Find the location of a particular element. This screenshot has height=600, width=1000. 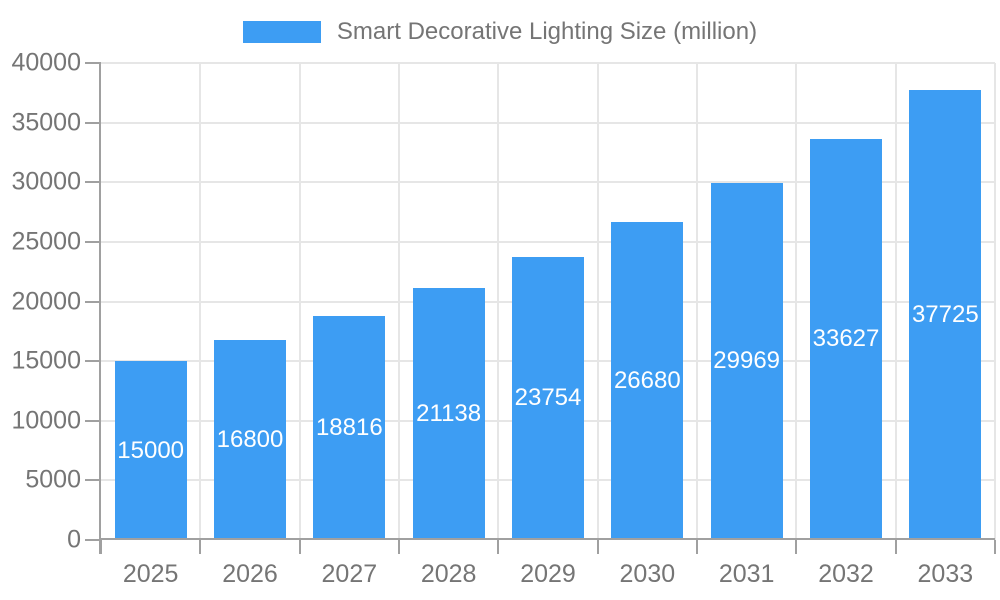

legend-label: Smart Decorative Lighting Size (million) is located at coordinates (547, 31).